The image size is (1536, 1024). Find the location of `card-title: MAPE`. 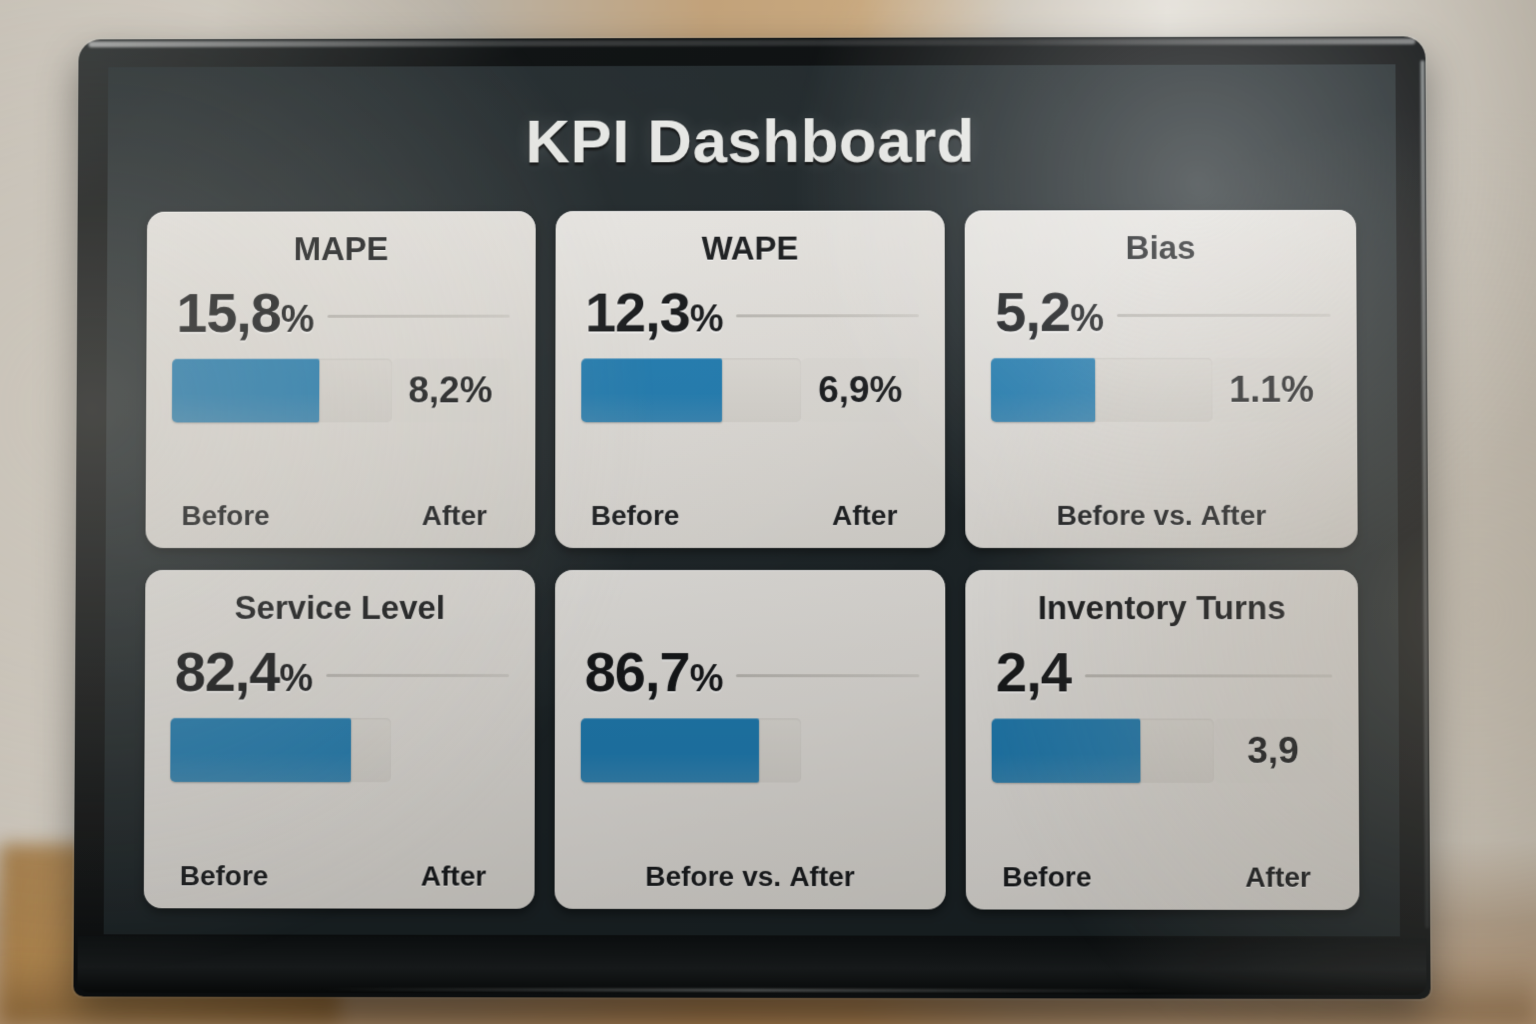

card-title: MAPE is located at coordinates (341, 249).